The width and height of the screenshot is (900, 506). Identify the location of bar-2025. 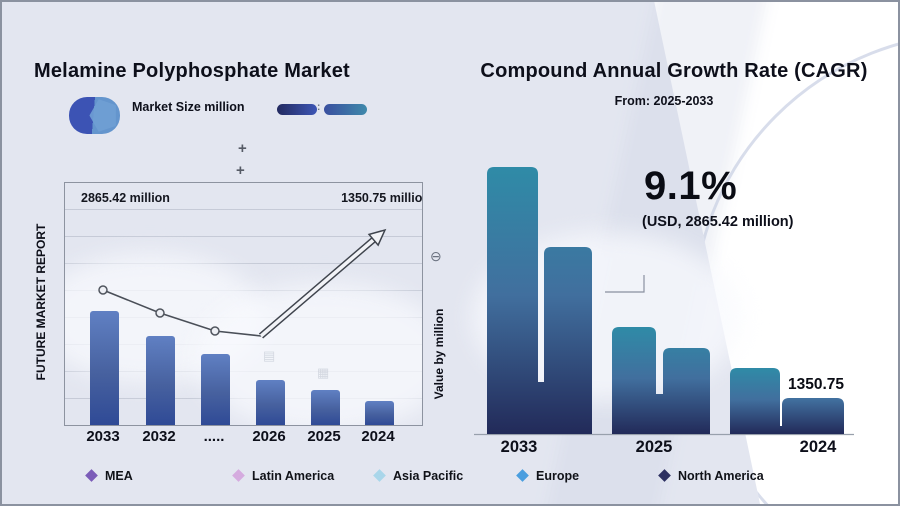
(325, 407).